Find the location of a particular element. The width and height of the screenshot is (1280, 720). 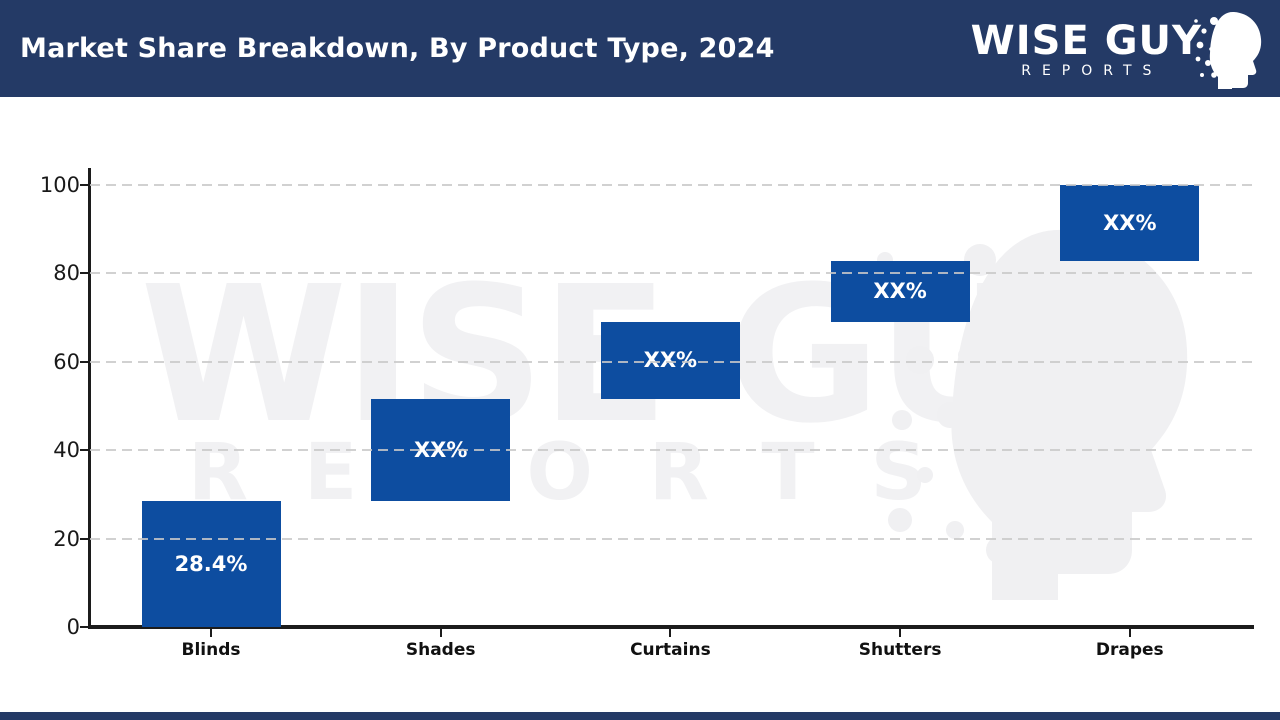

brand-logo: WISE GUY REPORTS is located at coordinates (1118, 49).